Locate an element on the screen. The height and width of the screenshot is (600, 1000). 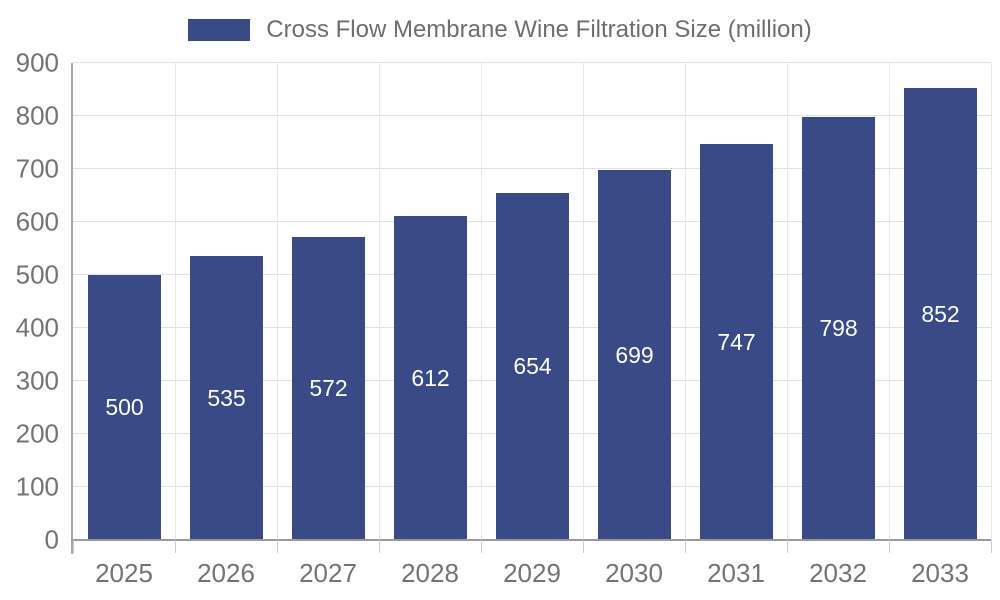
x-tick-label: 2027 is located at coordinates (328, 573).